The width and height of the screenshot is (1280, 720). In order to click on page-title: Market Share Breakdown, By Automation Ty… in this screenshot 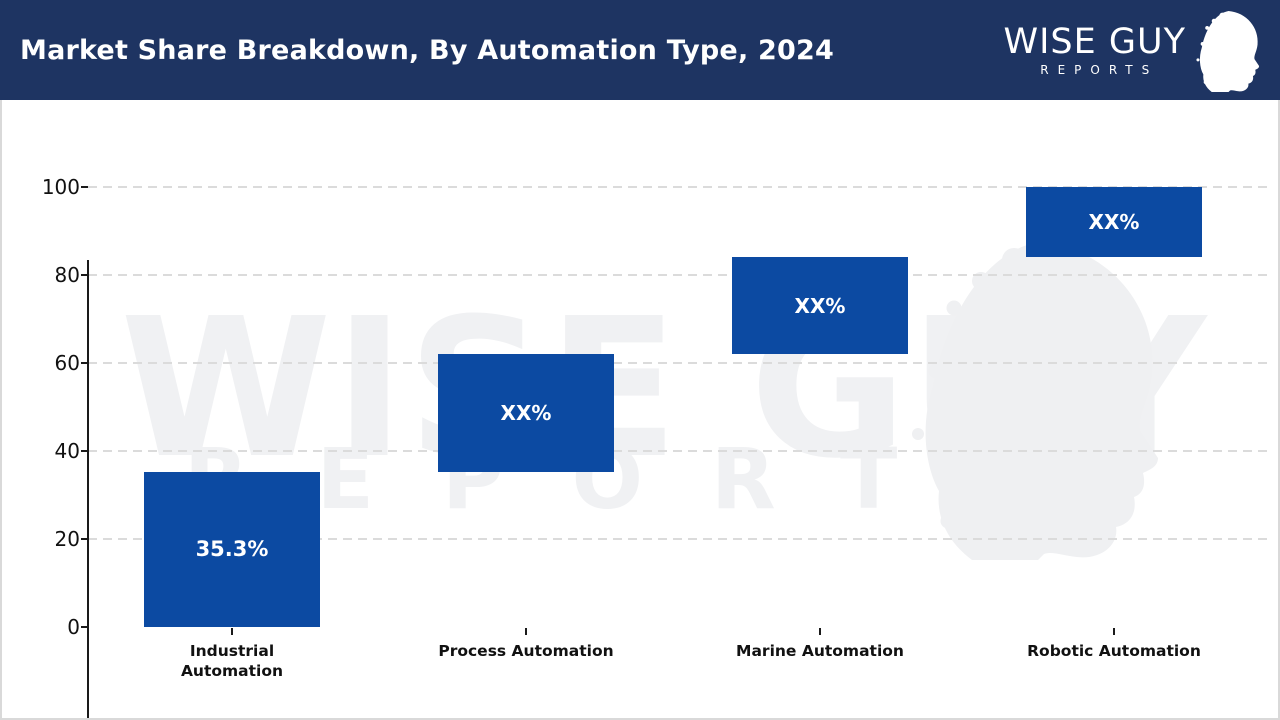, I will do `click(427, 50)`.